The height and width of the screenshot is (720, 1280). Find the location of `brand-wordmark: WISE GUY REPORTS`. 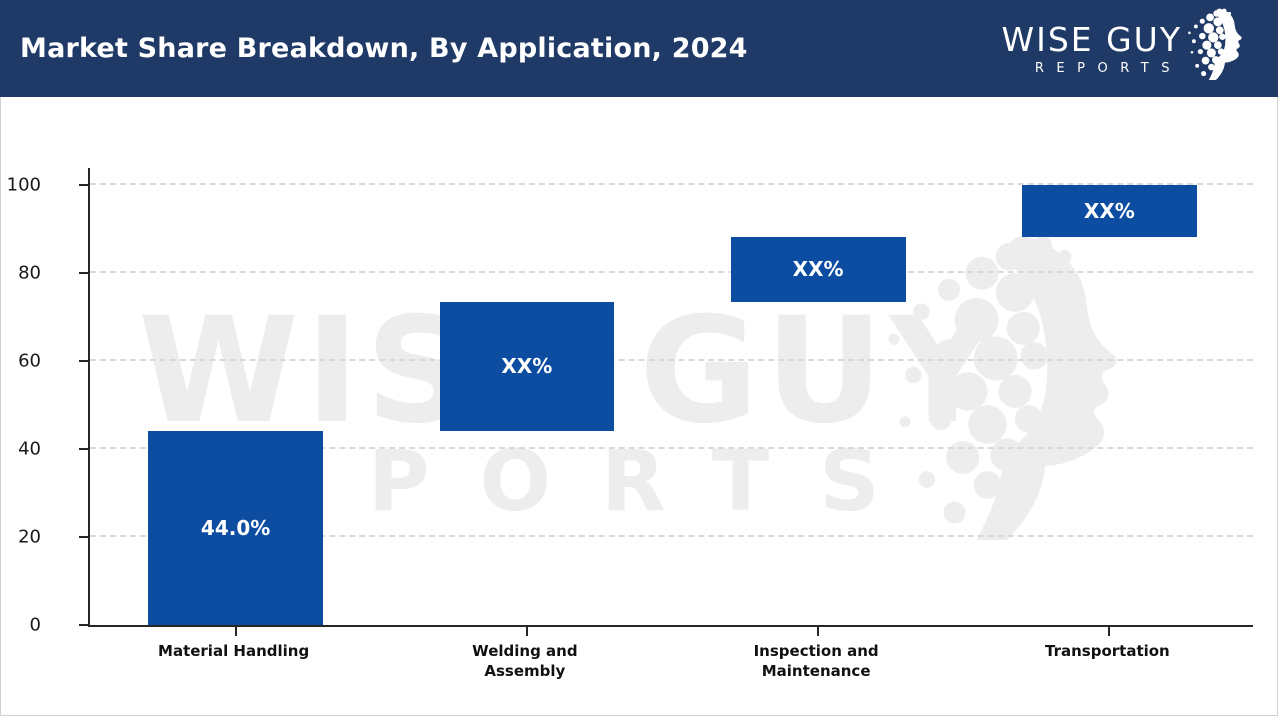

brand-wordmark: WISE GUY REPORTS is located at coordinates (1091, 48).